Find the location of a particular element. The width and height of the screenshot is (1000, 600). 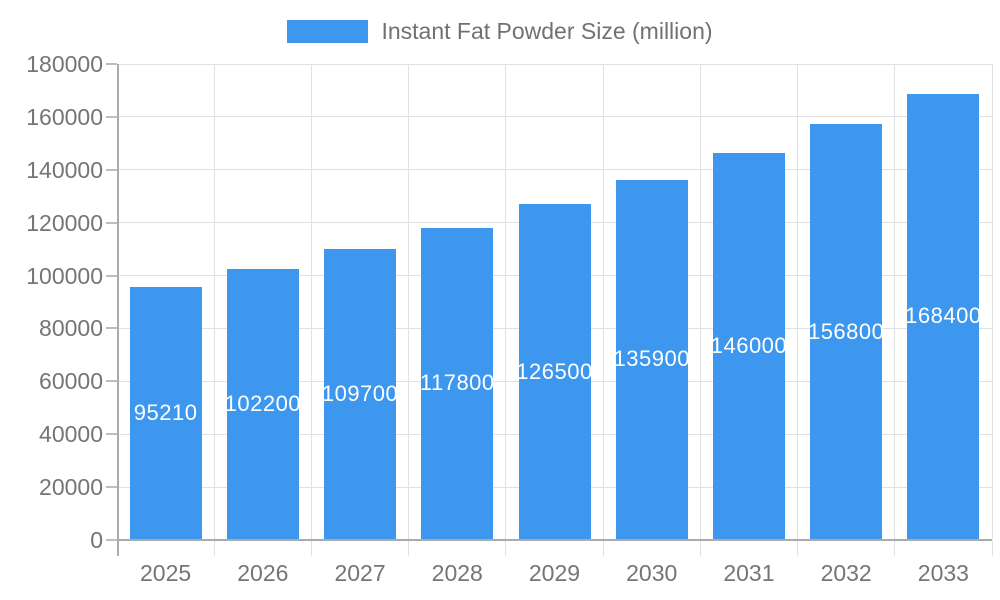

bar: 135900 is located at coordinates (651, 359).